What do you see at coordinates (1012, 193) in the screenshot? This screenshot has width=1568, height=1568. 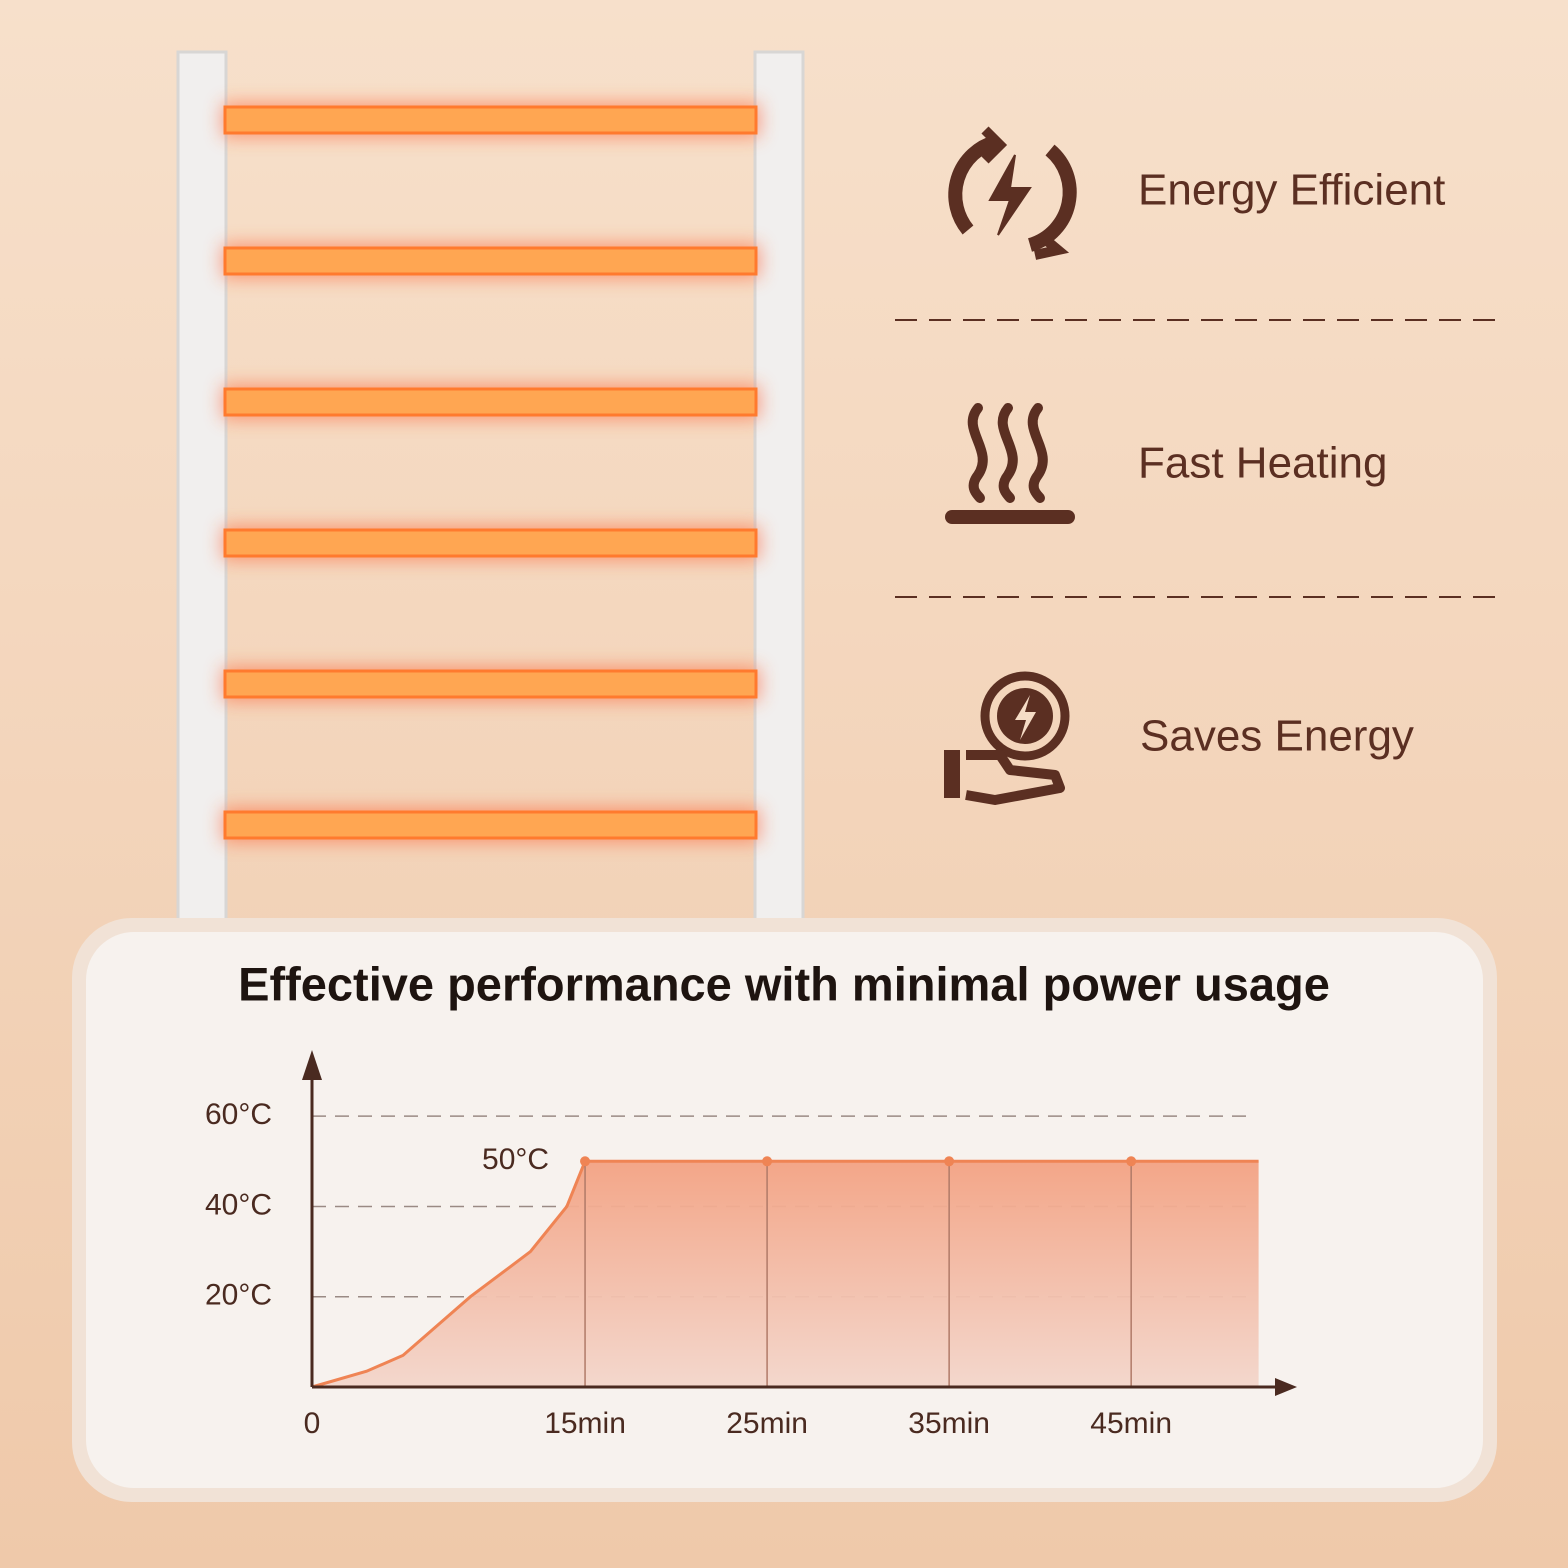 I see `icon-energy-efficient` at bounding box center [1012, 193].